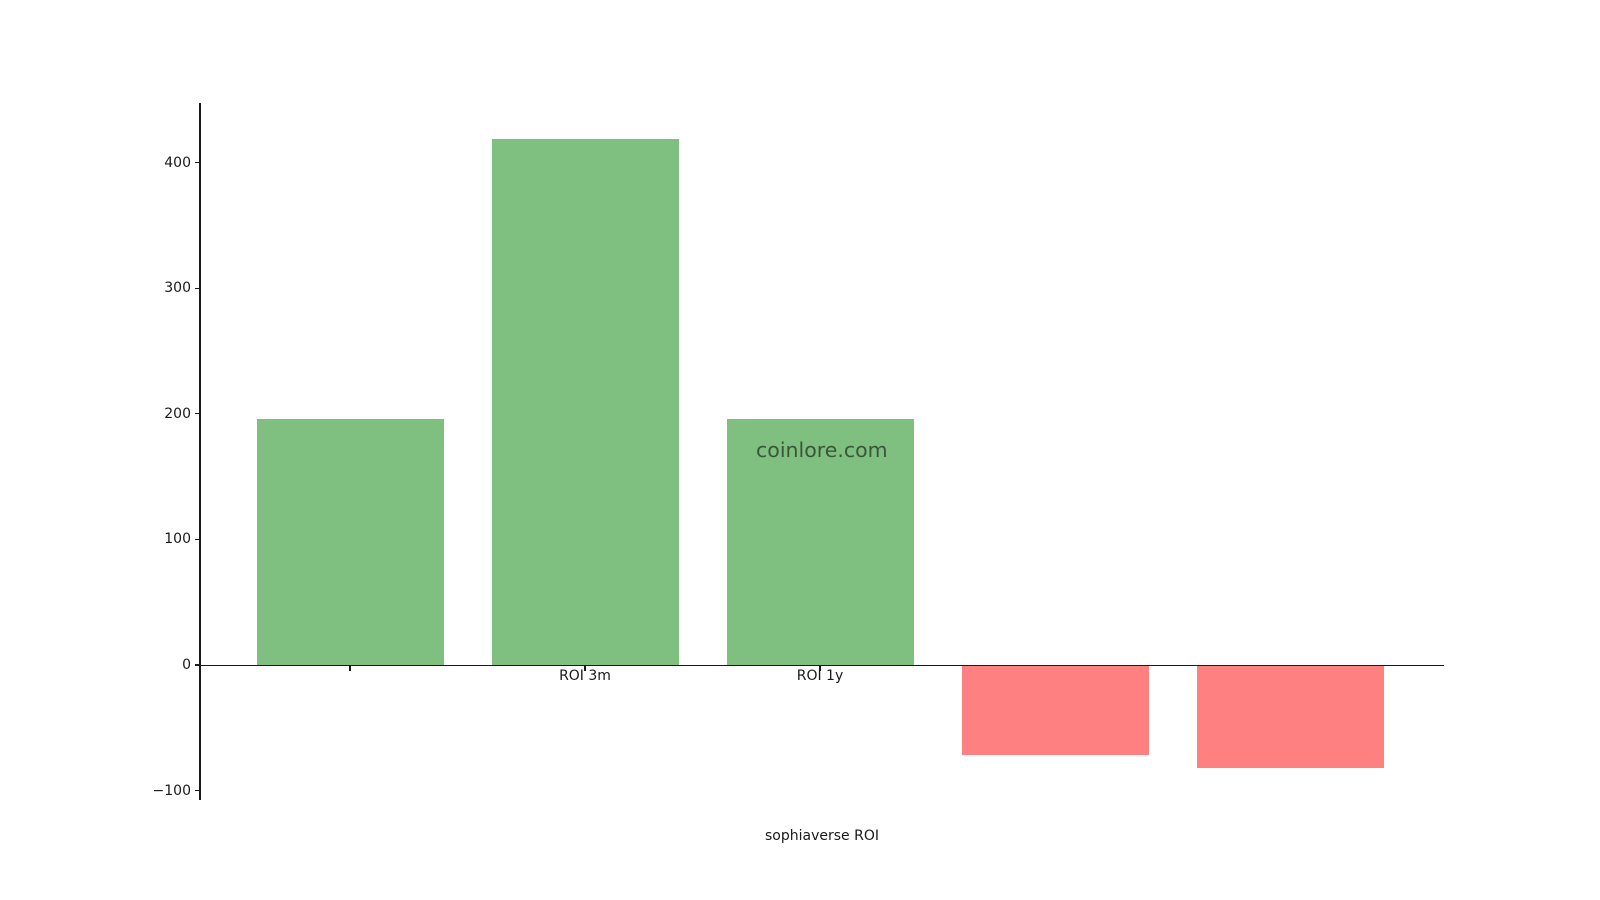 This screenshot has height=900, width=1600. What do you see at coordinates (177, 288) in the screenshot?
I see `y-tick-label: 300` at bounding box center [177, 288].